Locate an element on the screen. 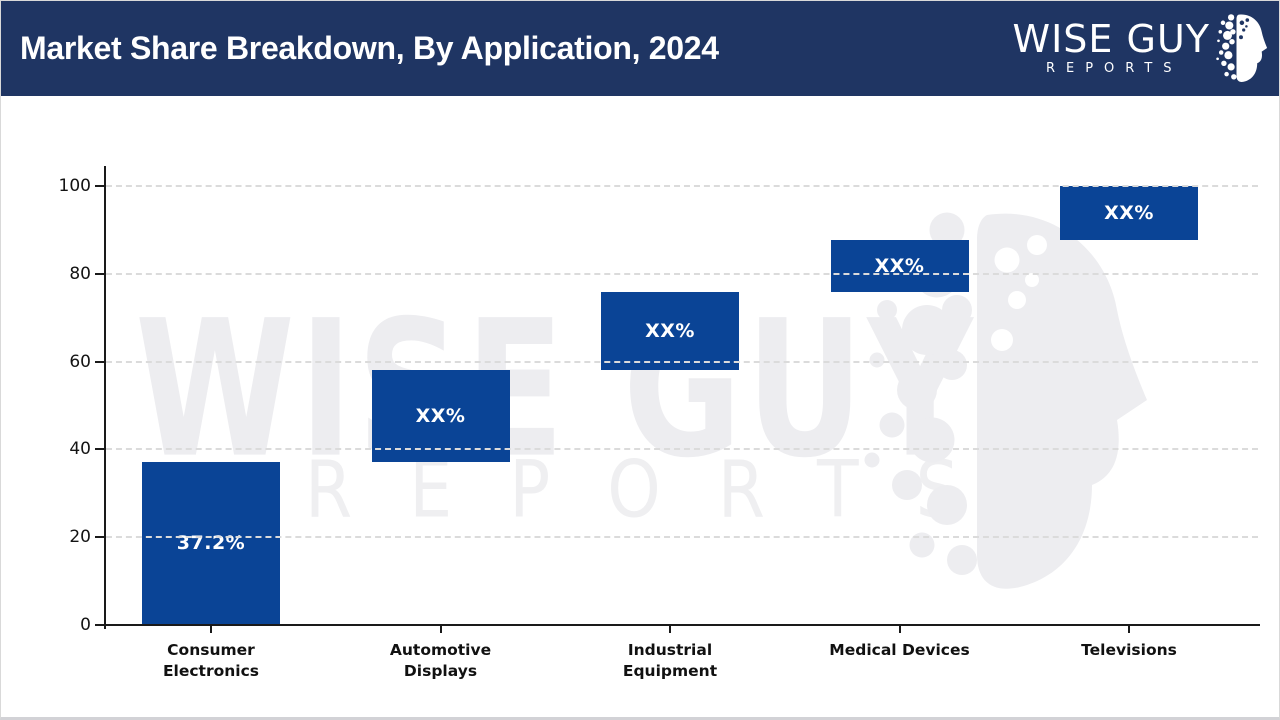 The width and height of the screenshot is (1280, 720). y-axis is located at coordinates (105, 397).